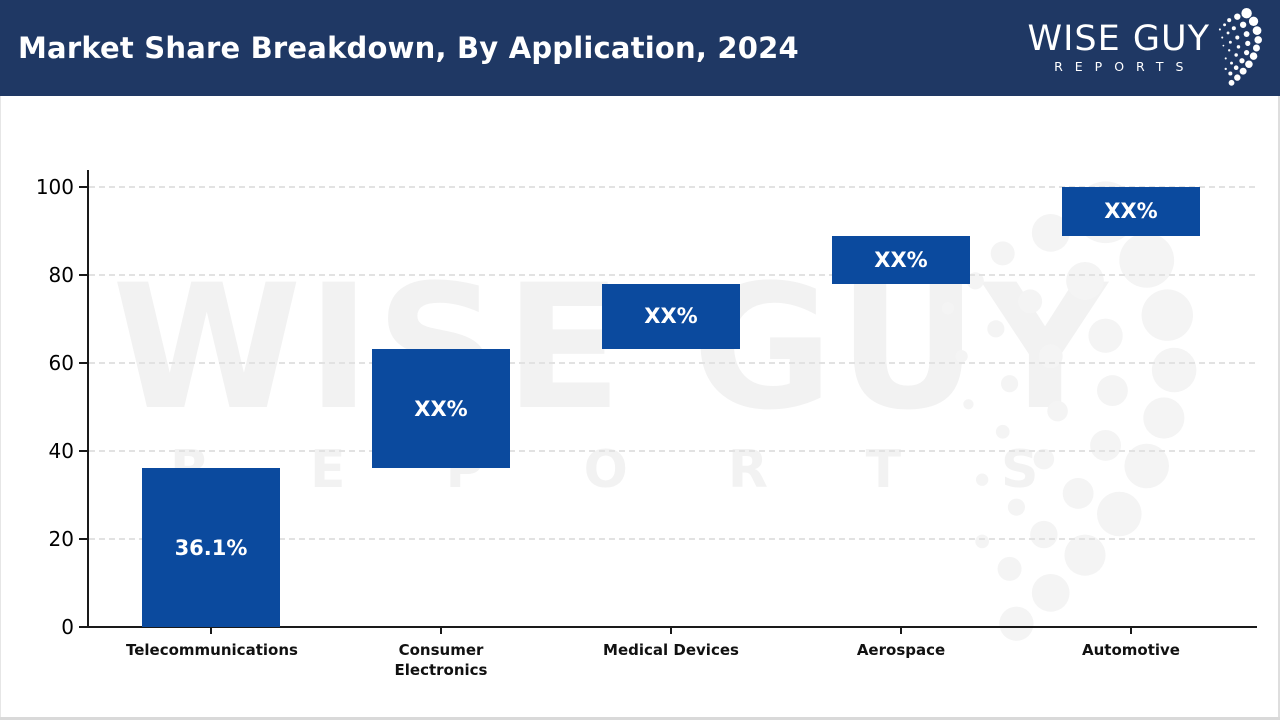 The width and height of the screenshot is (1280, 720). I want to click on page-border-bottom, so click(640, 718).